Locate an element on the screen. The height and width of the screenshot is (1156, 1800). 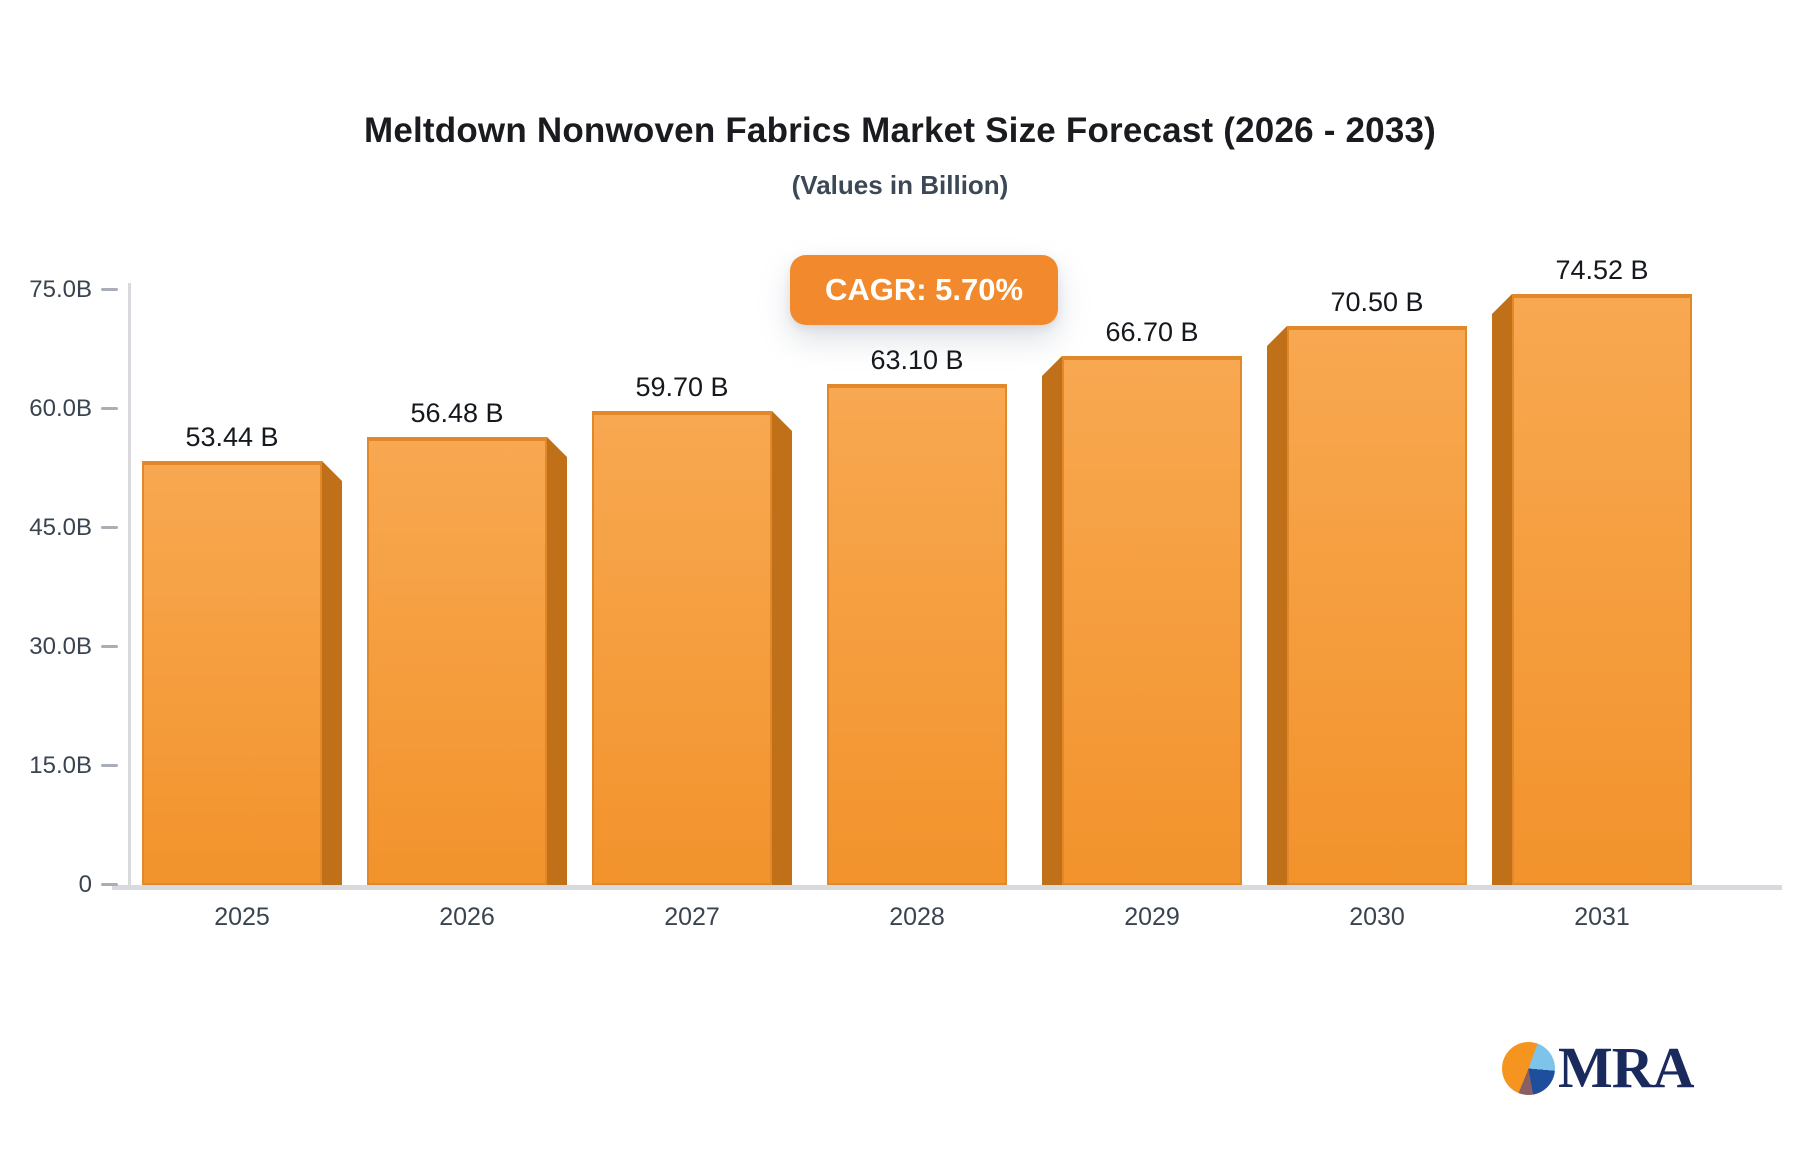
x-axis-label: 2030 is located at coordinates (1377, 917).